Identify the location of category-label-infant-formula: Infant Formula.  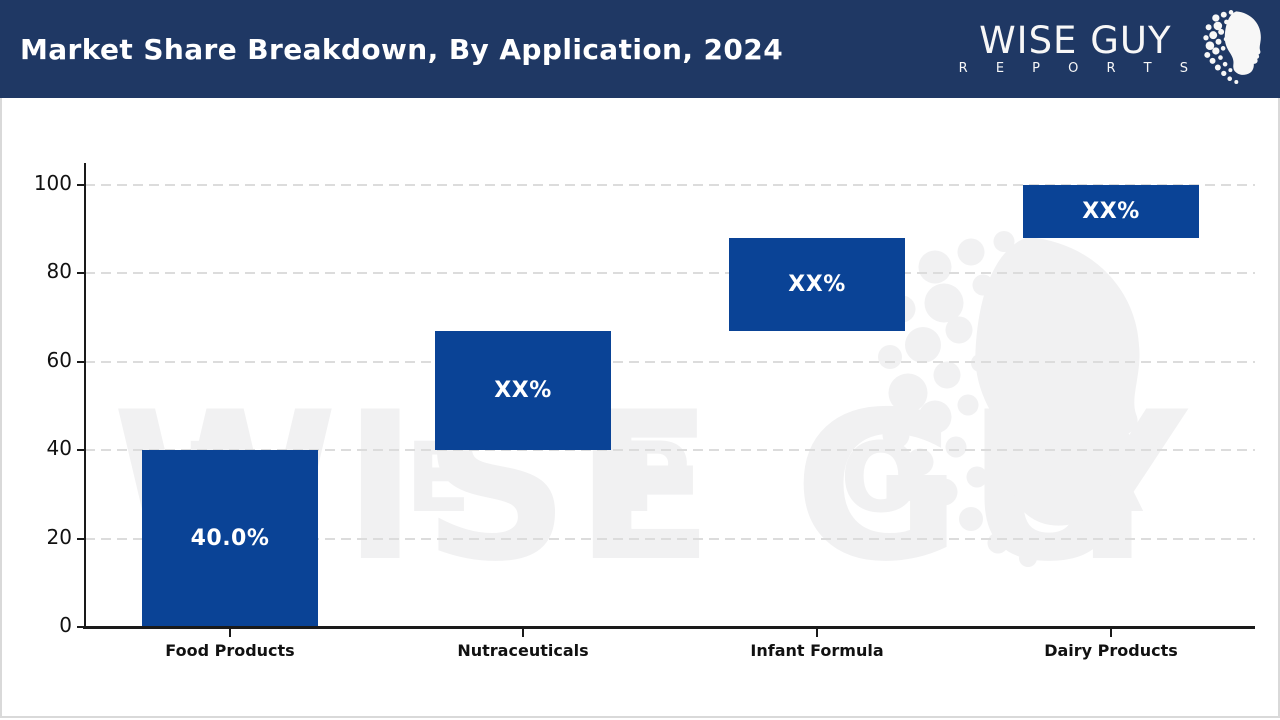
(817, 650).